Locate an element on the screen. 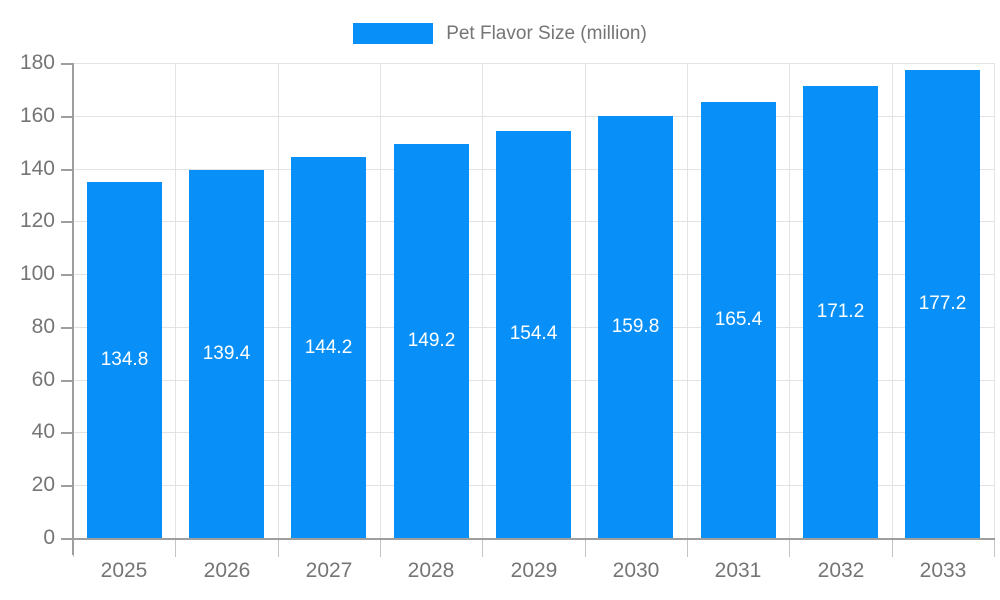 This screenshot has height=600, width=1000. y-axis-tick-label: 120 is located at coordinates (37, 220).